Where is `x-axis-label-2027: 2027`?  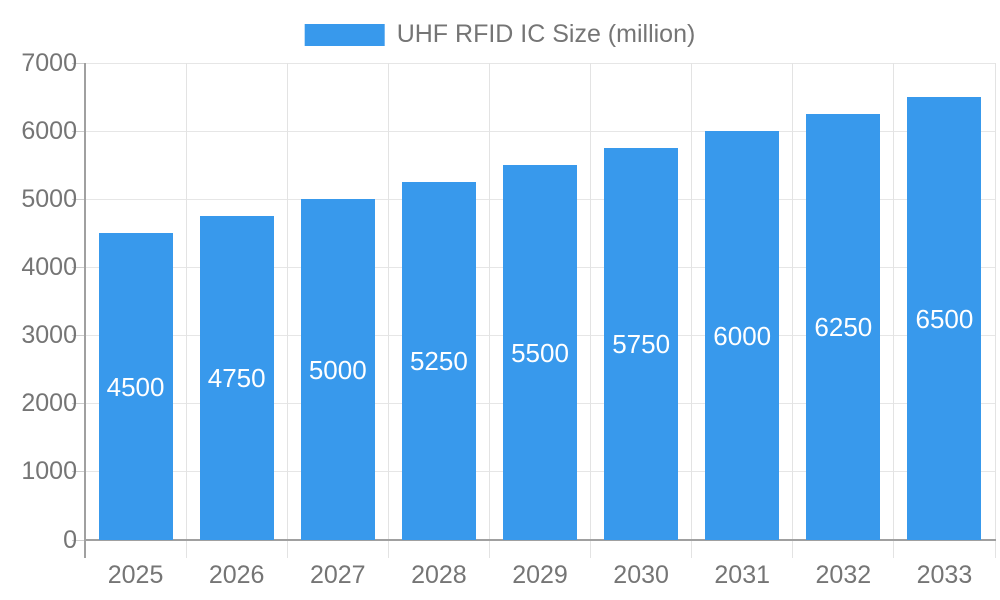 x-axis-label-2027: 2027 is located at coordinates (337, 575).